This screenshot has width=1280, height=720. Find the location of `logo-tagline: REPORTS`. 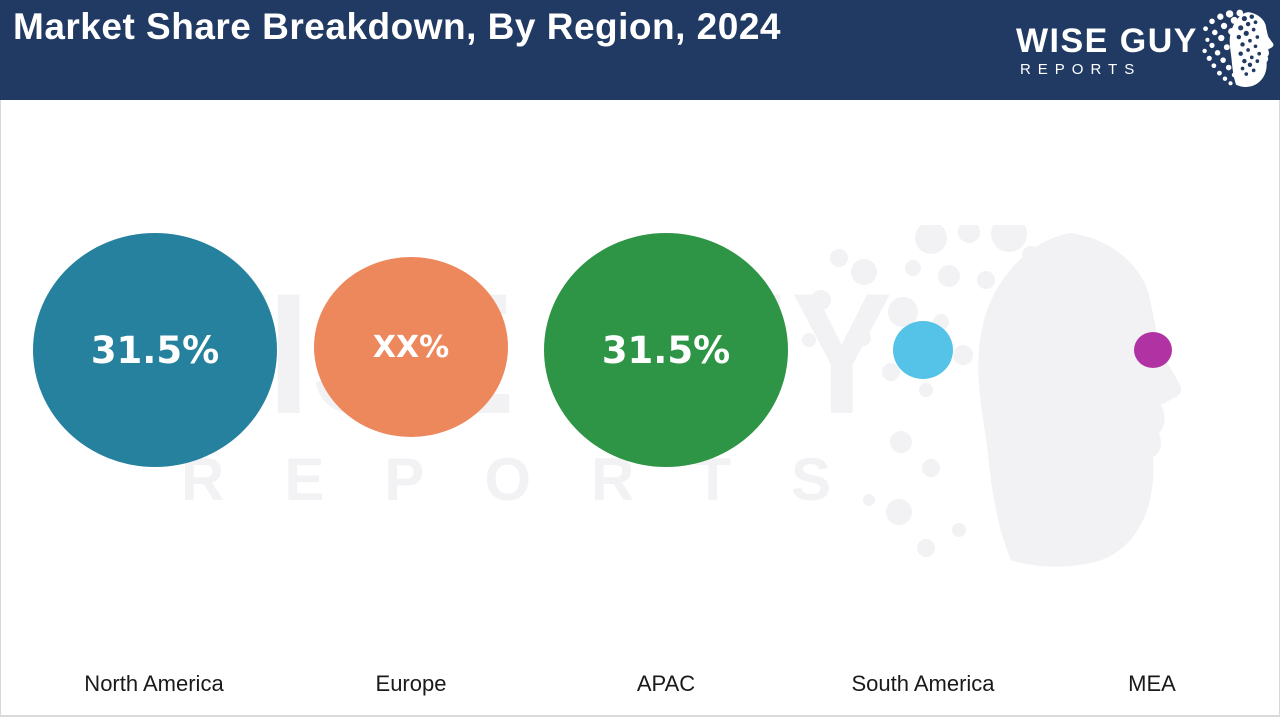

logo-tagline: REPORTS is located at coordinates (1080, 69).